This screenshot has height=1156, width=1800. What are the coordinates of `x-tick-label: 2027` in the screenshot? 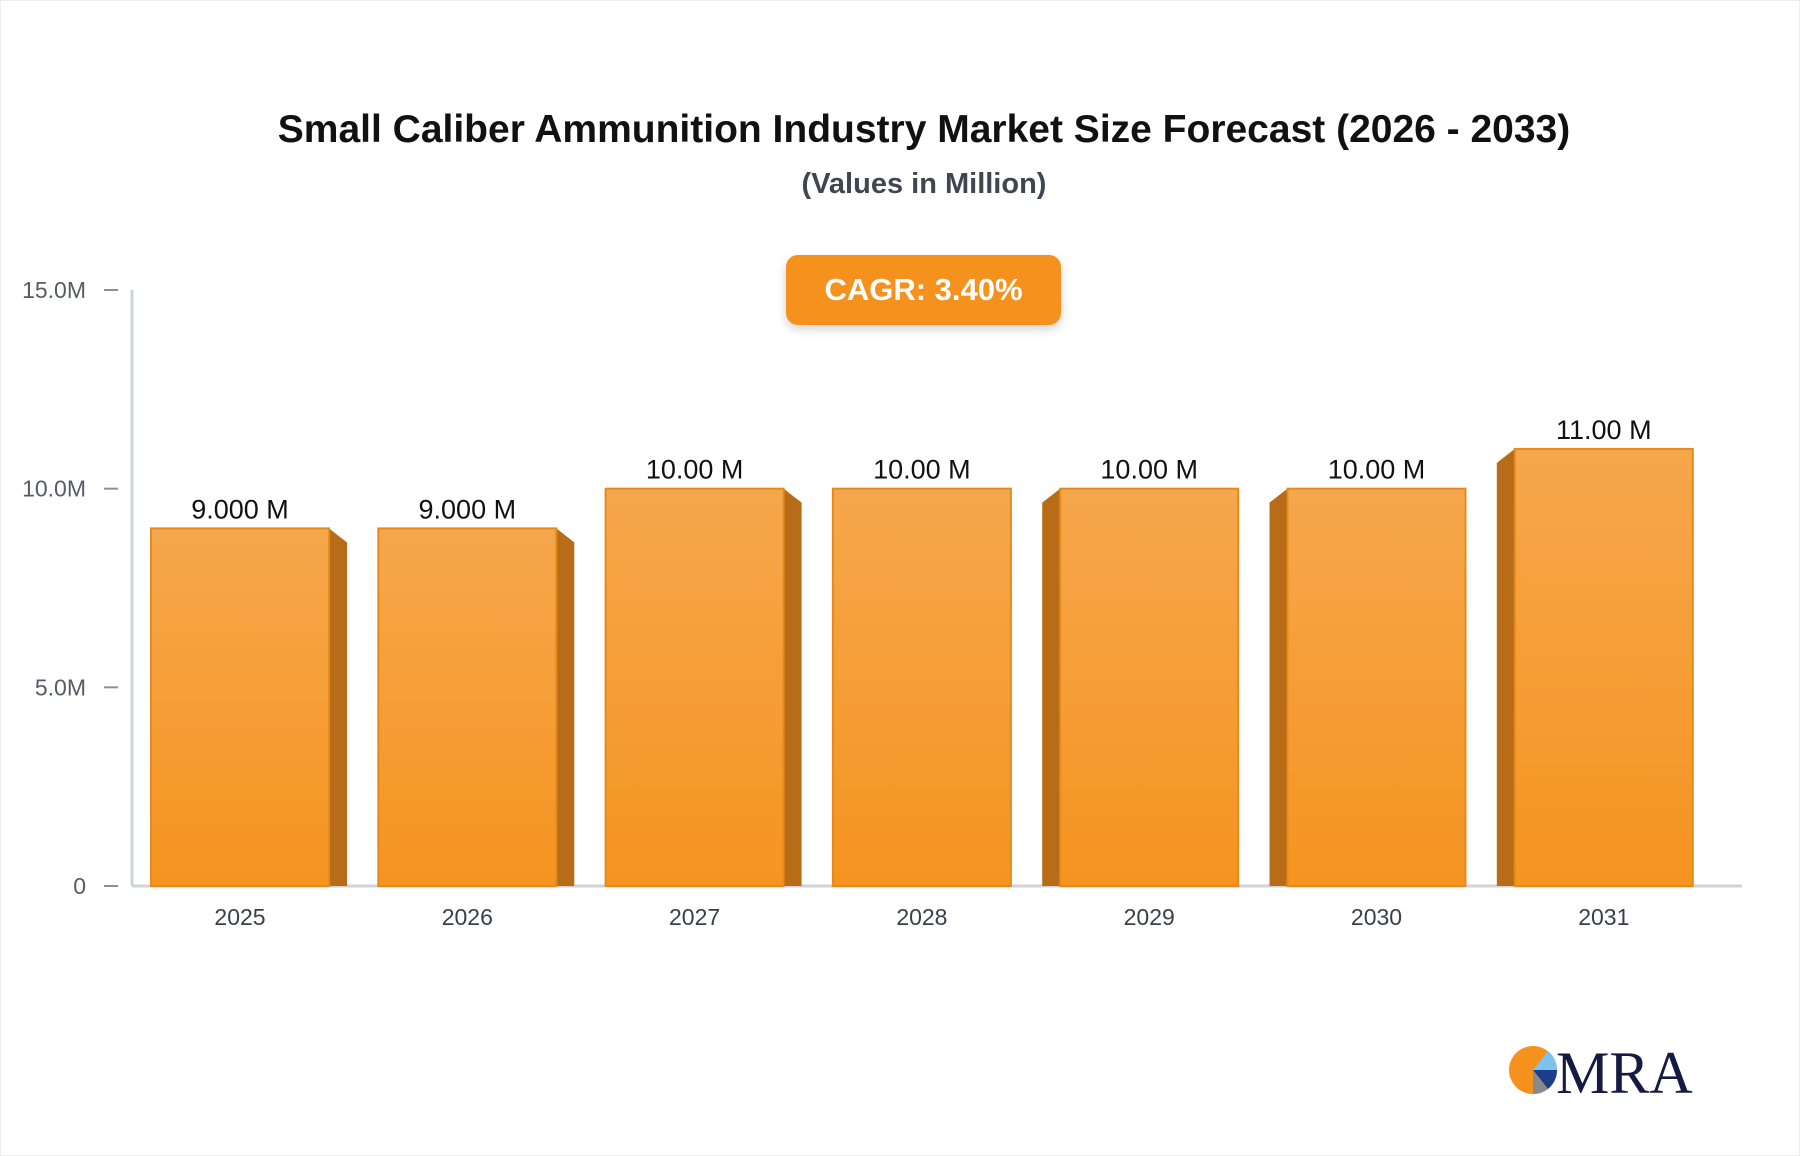 It's located at (694, 917).